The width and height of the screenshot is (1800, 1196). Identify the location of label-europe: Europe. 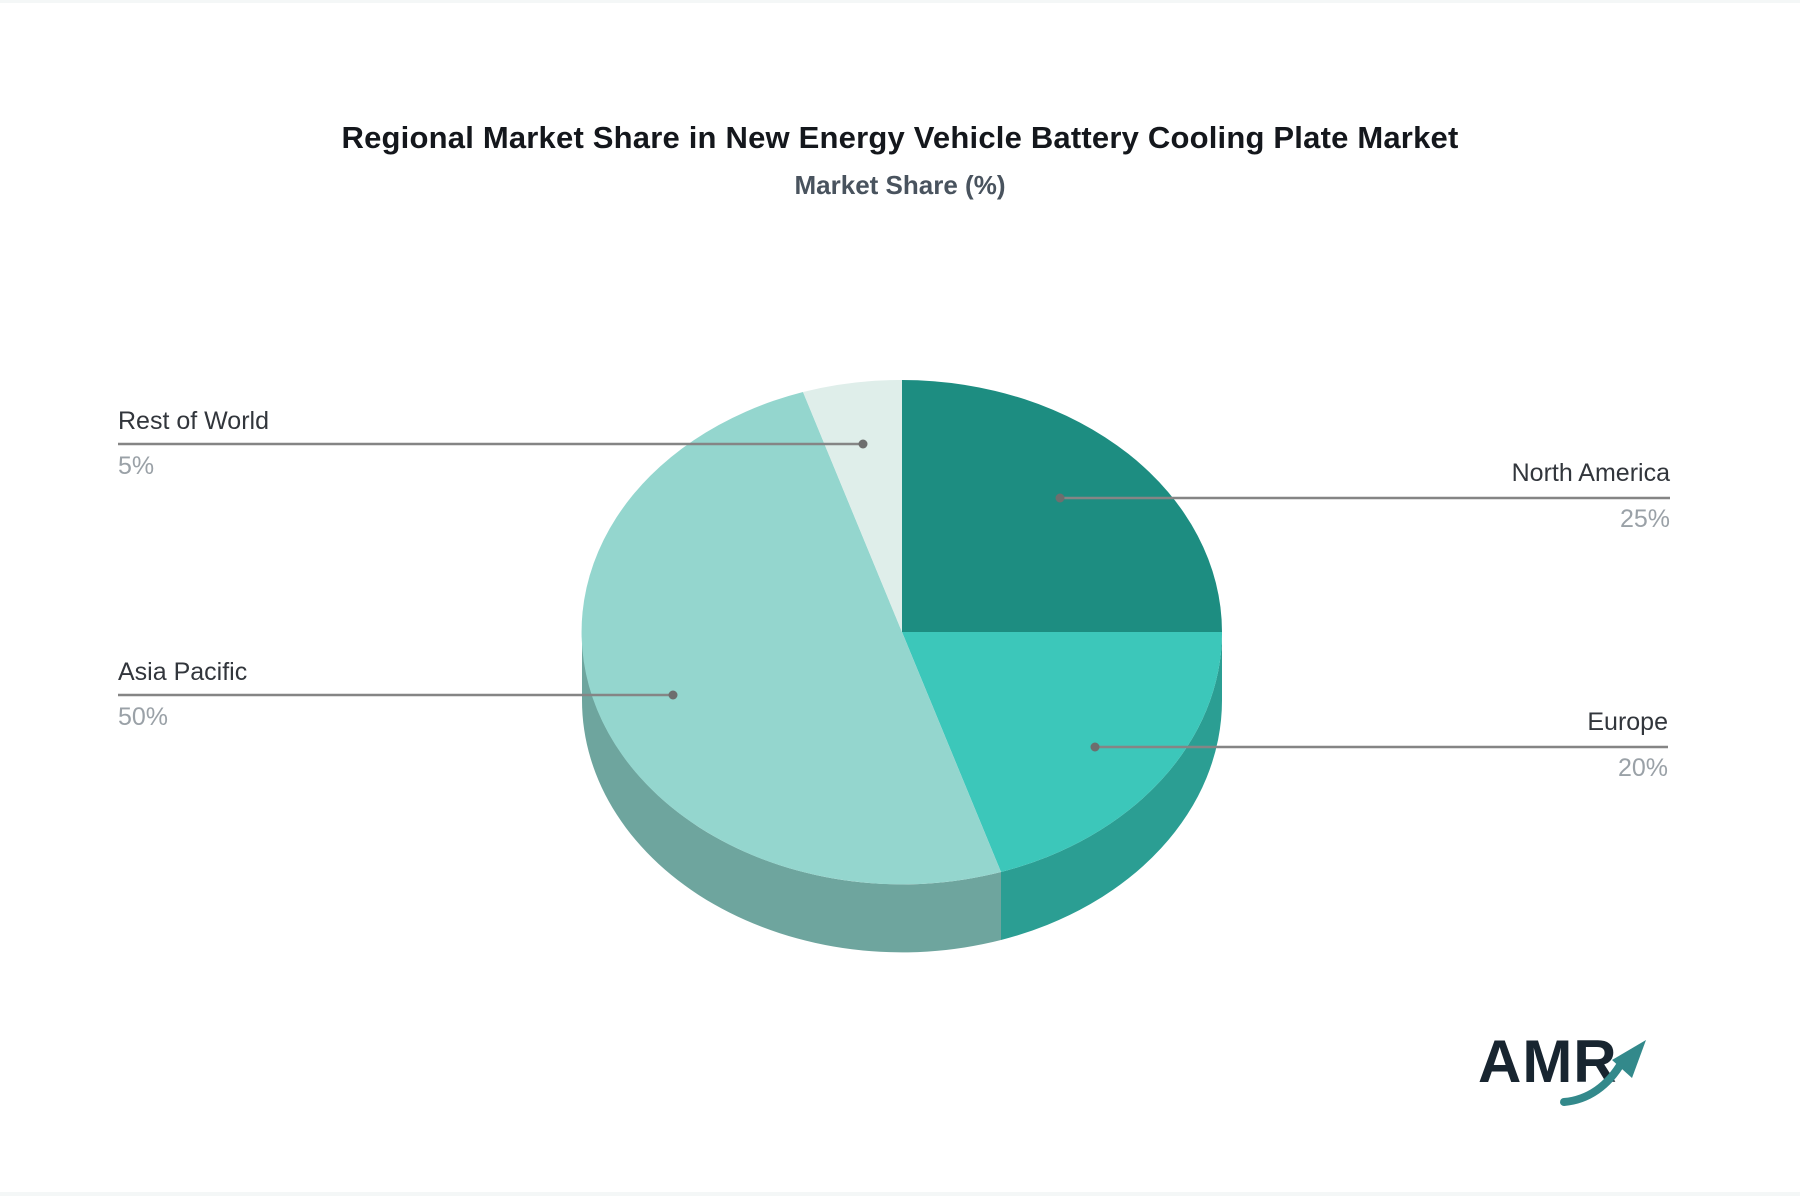
(1627, 722).